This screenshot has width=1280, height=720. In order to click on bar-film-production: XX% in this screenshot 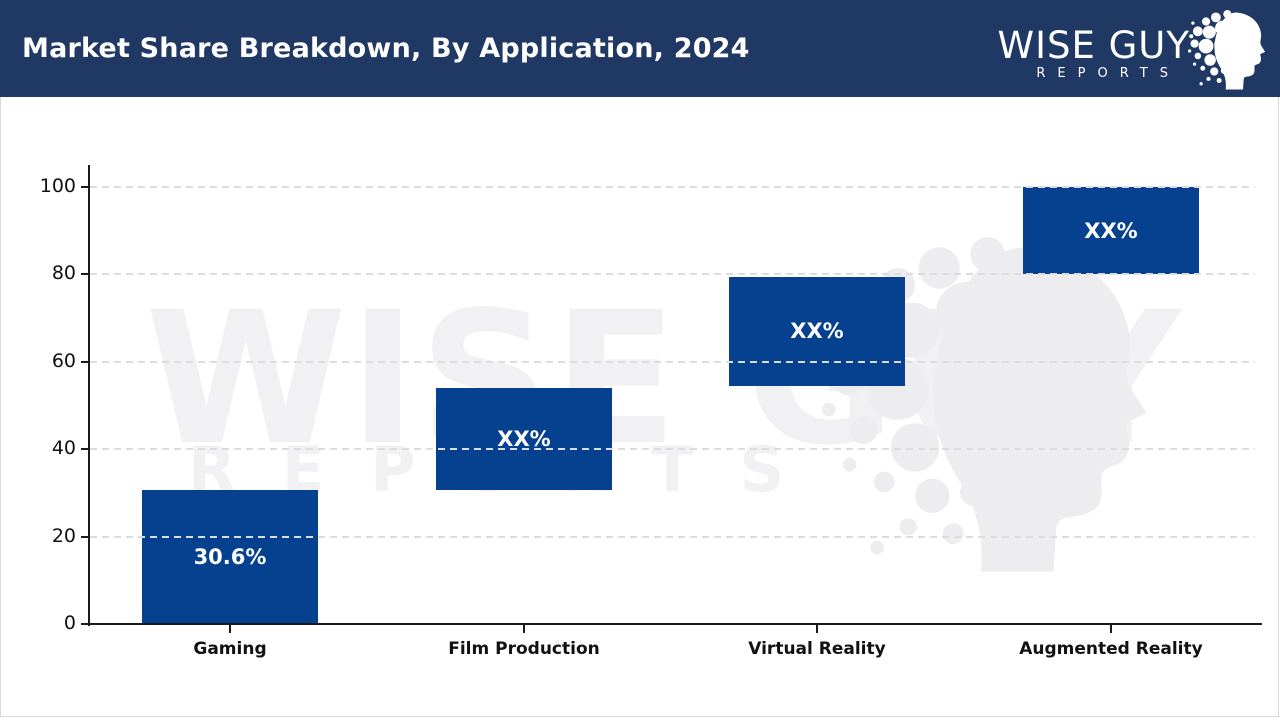, I will do `click(524, 439)`.